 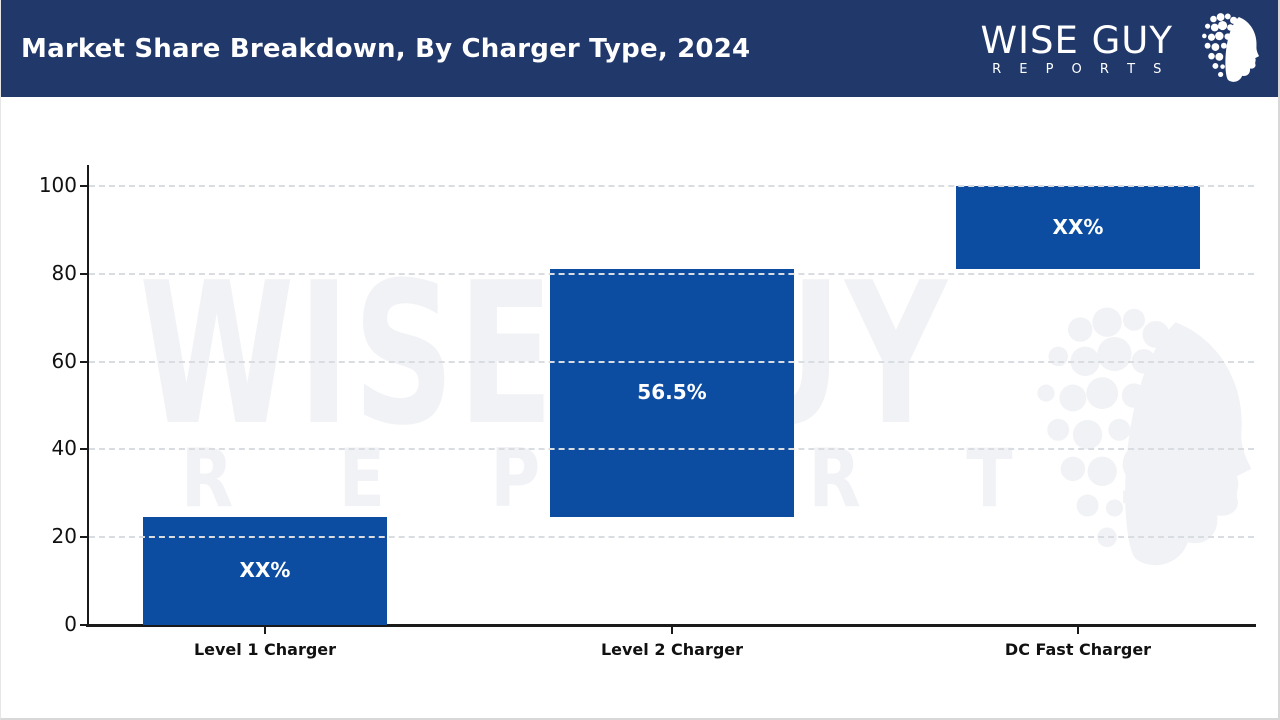 What do you see at coordinates (672, 649) in the screenshot?
I see `x-category-label: Level 2 Charger` at bounding box center [672, 649].